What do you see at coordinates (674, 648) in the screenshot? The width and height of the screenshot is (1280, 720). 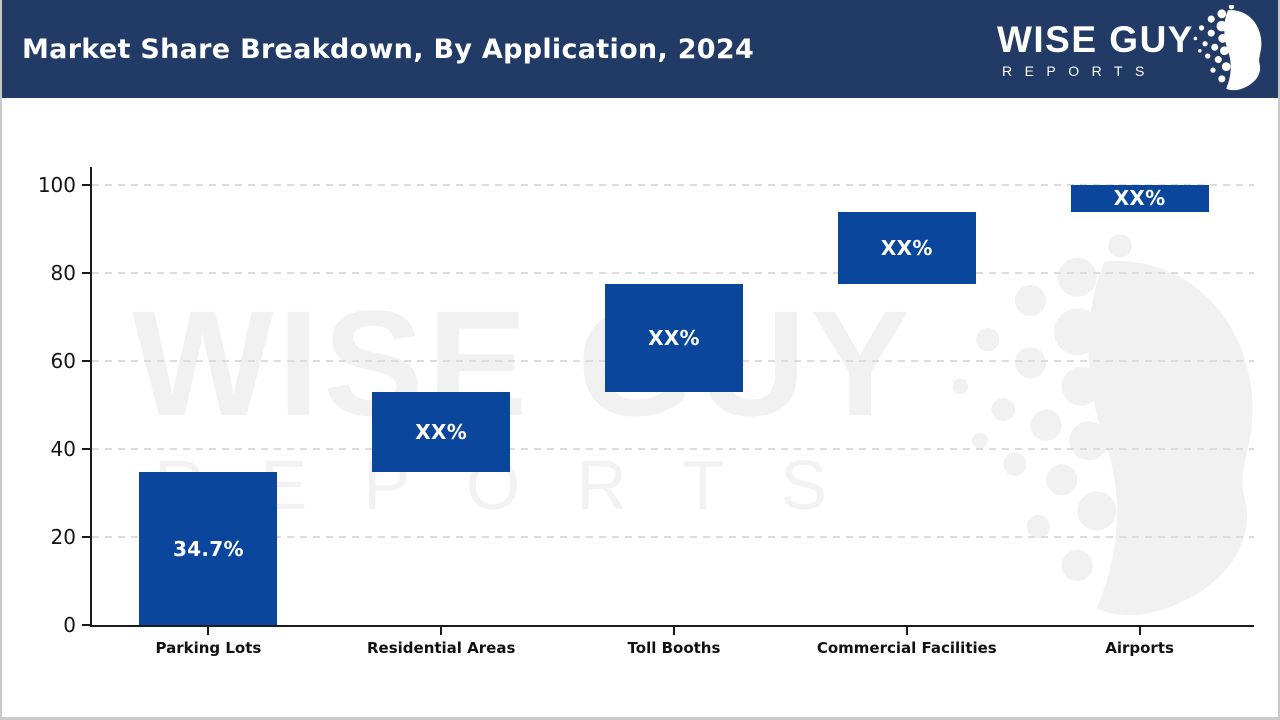 I see `x-category-label: Toll Booths` at bounding box center [674, 648].